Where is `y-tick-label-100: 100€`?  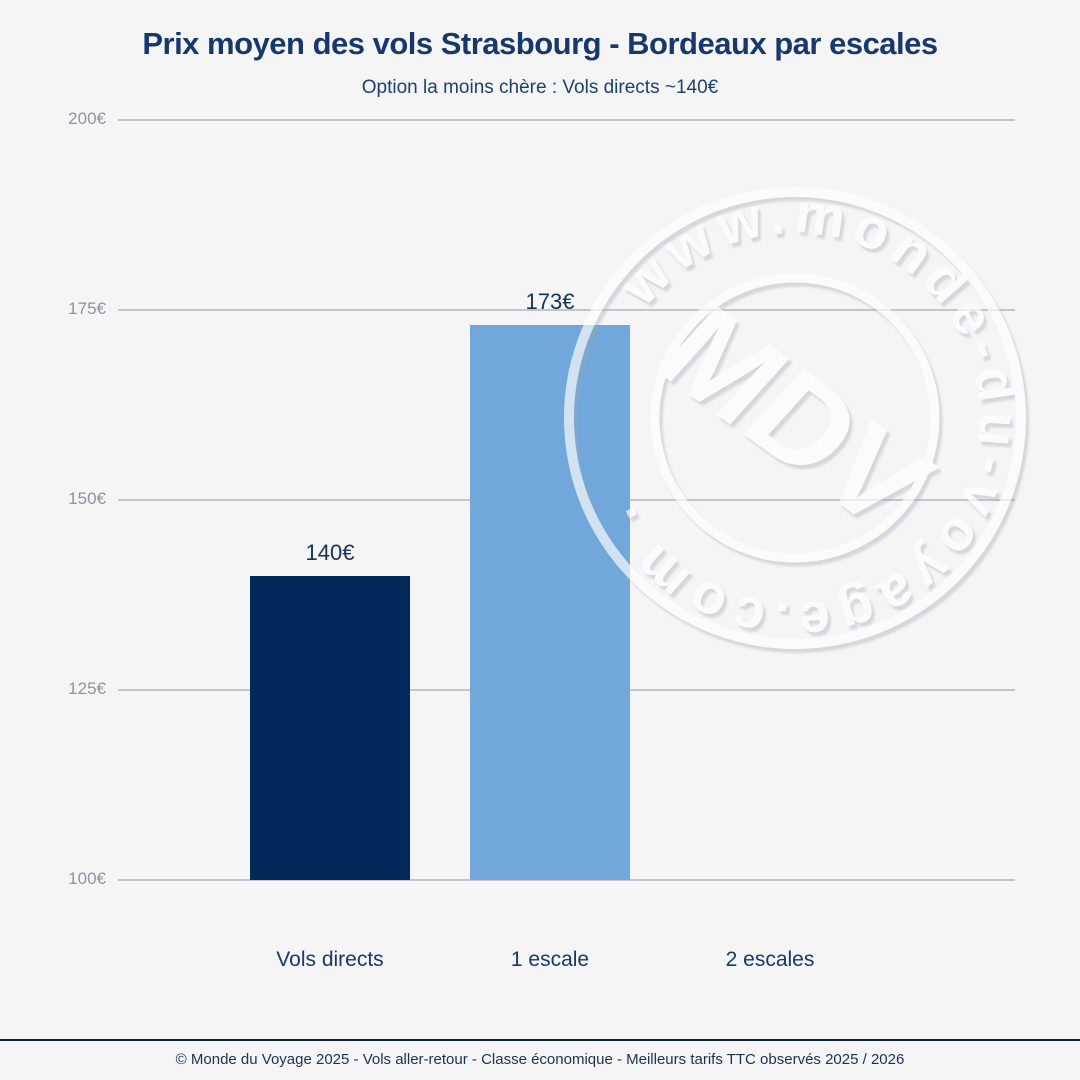 y-tick-label-100: 100€ is located at coordinates (87, 878).